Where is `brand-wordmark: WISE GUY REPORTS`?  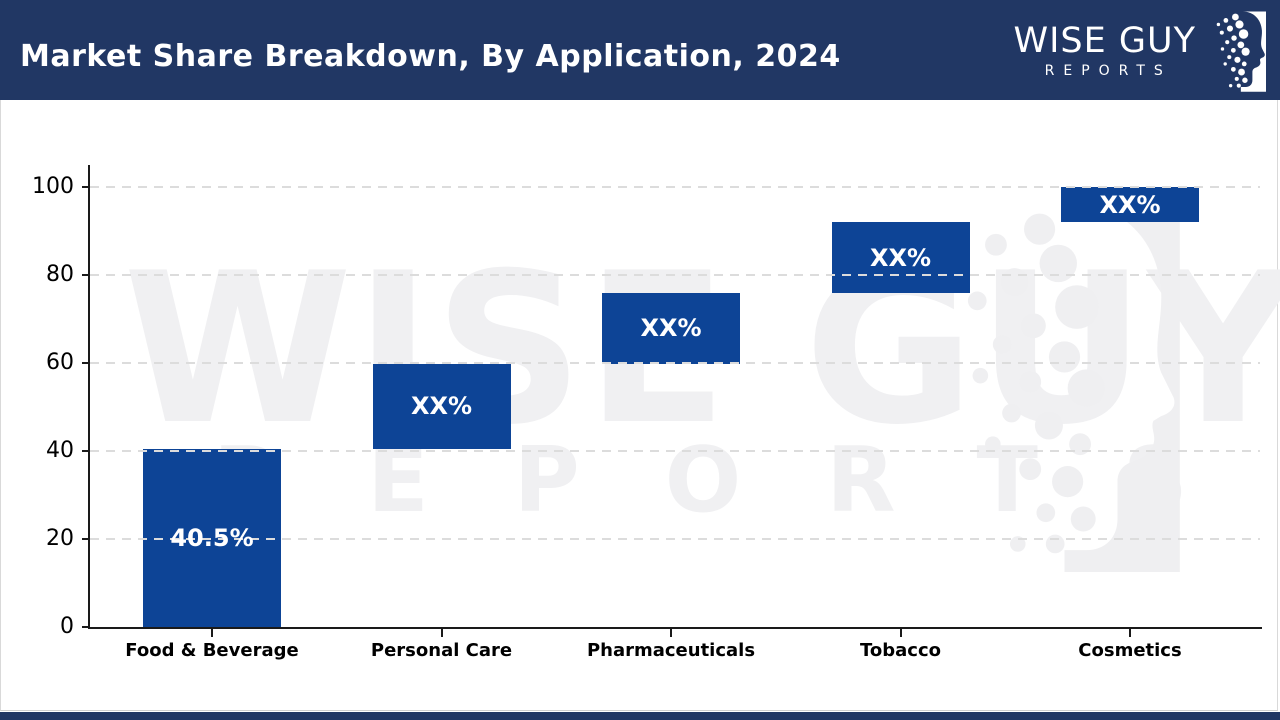 brand-wordmark: WISE GUY REPORTS is located at coordinates (1104, 51).